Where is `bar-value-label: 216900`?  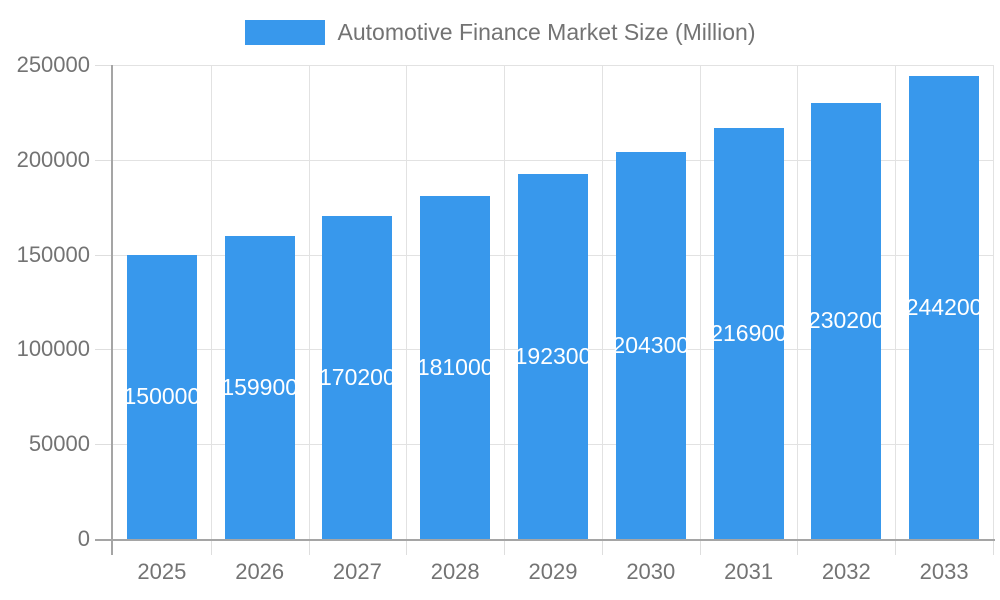
bar-value-label: 216900 is located at coordinates (748, 332).